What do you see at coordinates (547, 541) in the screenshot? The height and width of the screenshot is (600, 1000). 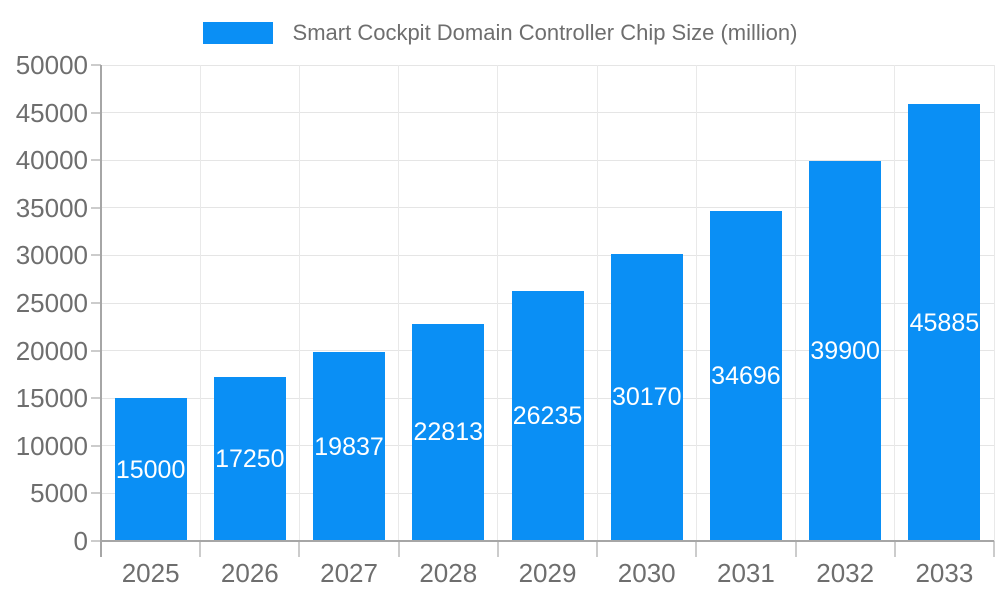 I see `x-axis-line` at bounding box center [547, 541].